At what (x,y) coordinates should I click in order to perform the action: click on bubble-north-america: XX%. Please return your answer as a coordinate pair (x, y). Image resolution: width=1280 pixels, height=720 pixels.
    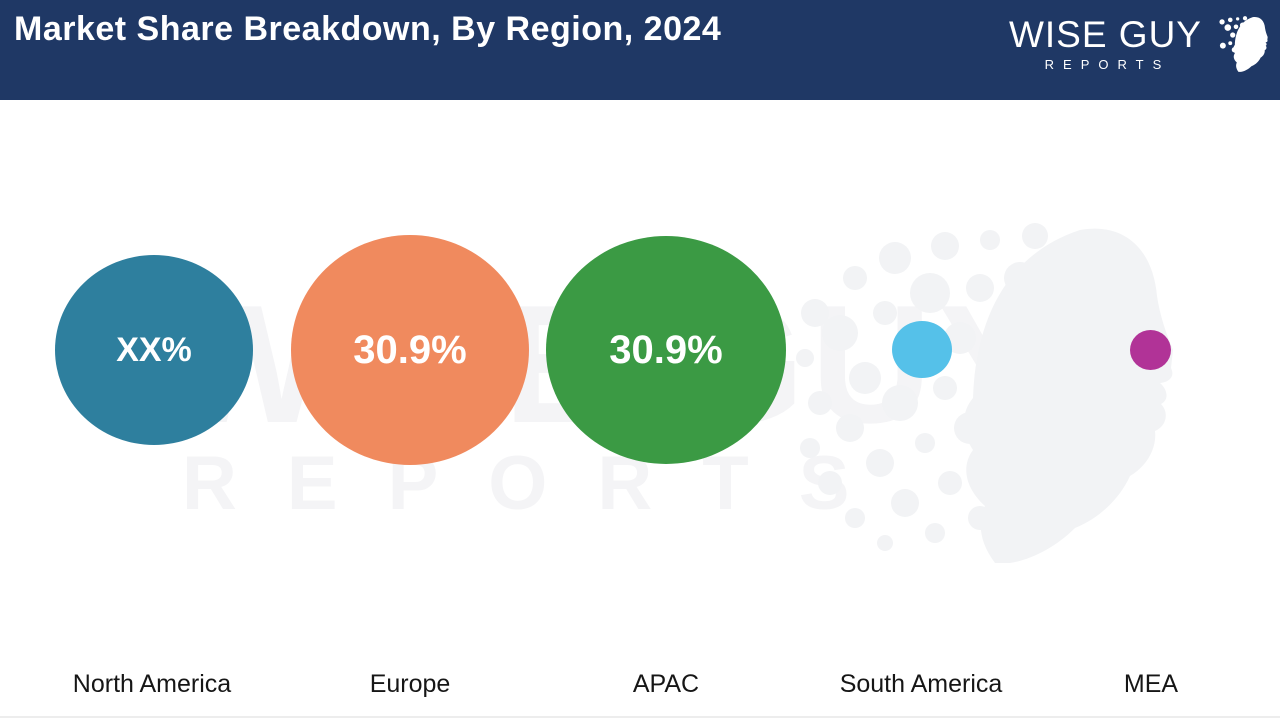
    Looking at the image, I should click on (154, 350).